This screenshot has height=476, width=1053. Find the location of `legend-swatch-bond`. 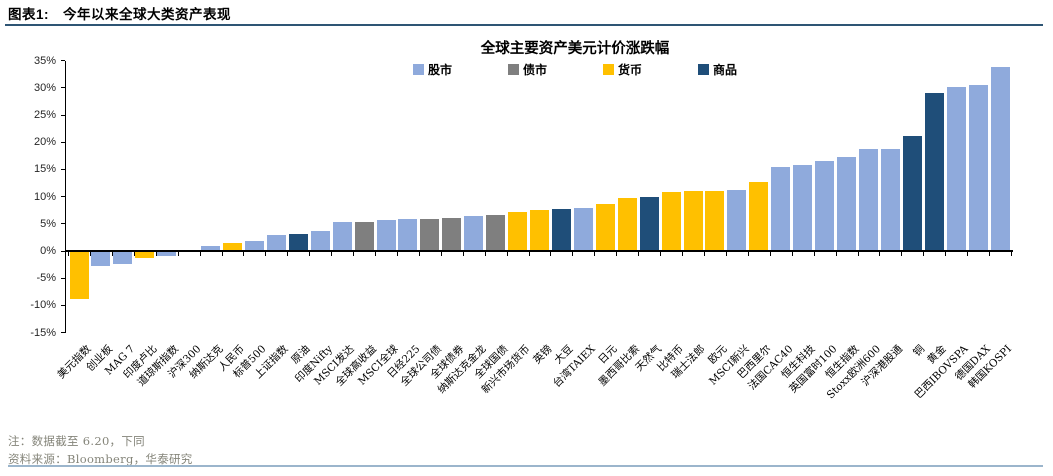

legend-swatch-bond is located at coordinates (513, 69).